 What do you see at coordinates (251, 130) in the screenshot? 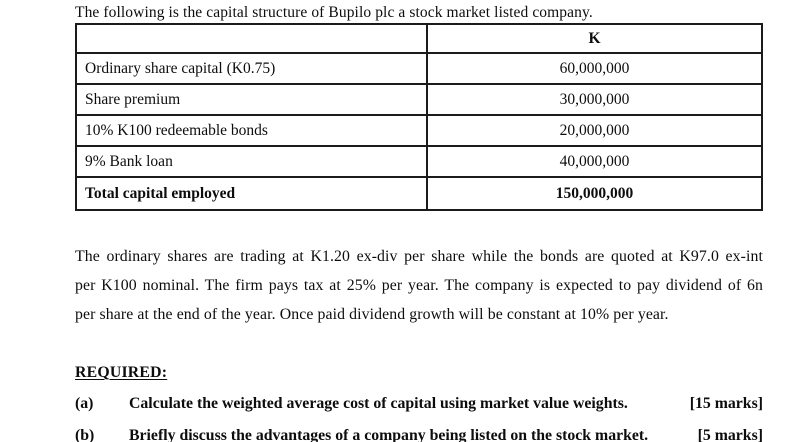
I see `row-label-cell: 10% K100 redeemable bonds` at bounding box center [251, 130].